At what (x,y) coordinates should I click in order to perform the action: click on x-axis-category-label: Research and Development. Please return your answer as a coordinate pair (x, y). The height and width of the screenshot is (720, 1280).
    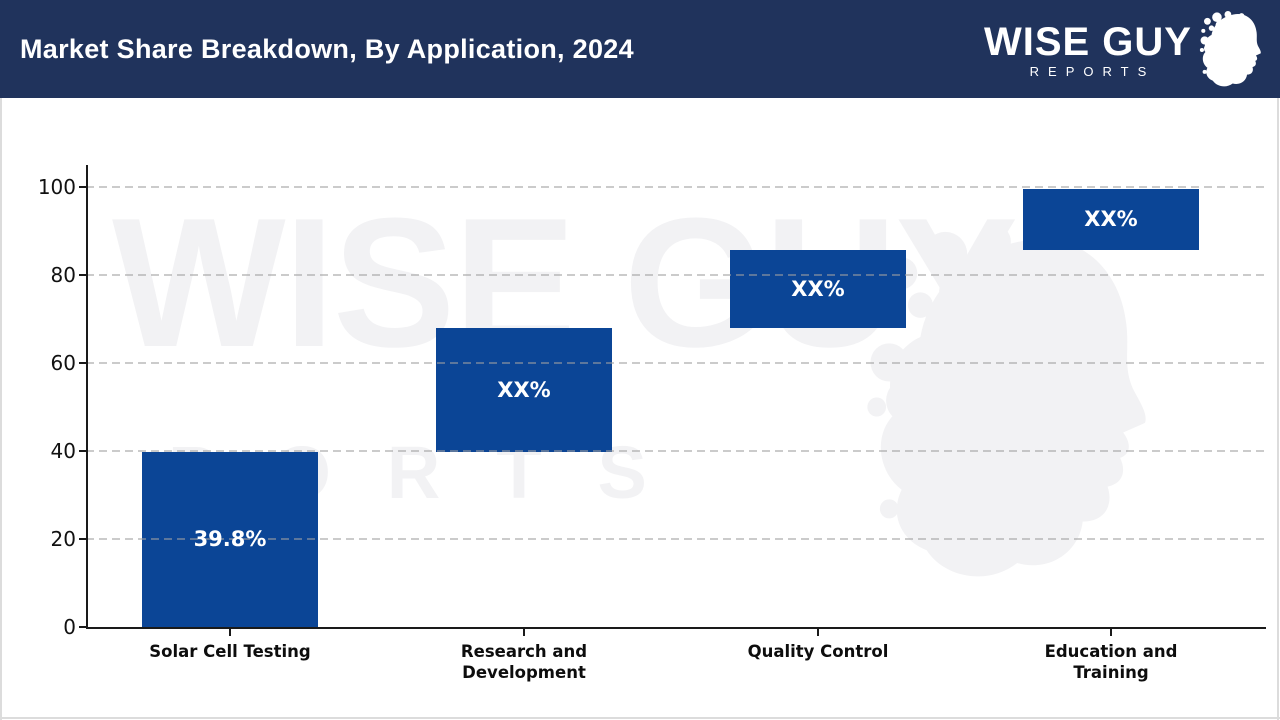
    Looking at the image, I should click on (524, 662).